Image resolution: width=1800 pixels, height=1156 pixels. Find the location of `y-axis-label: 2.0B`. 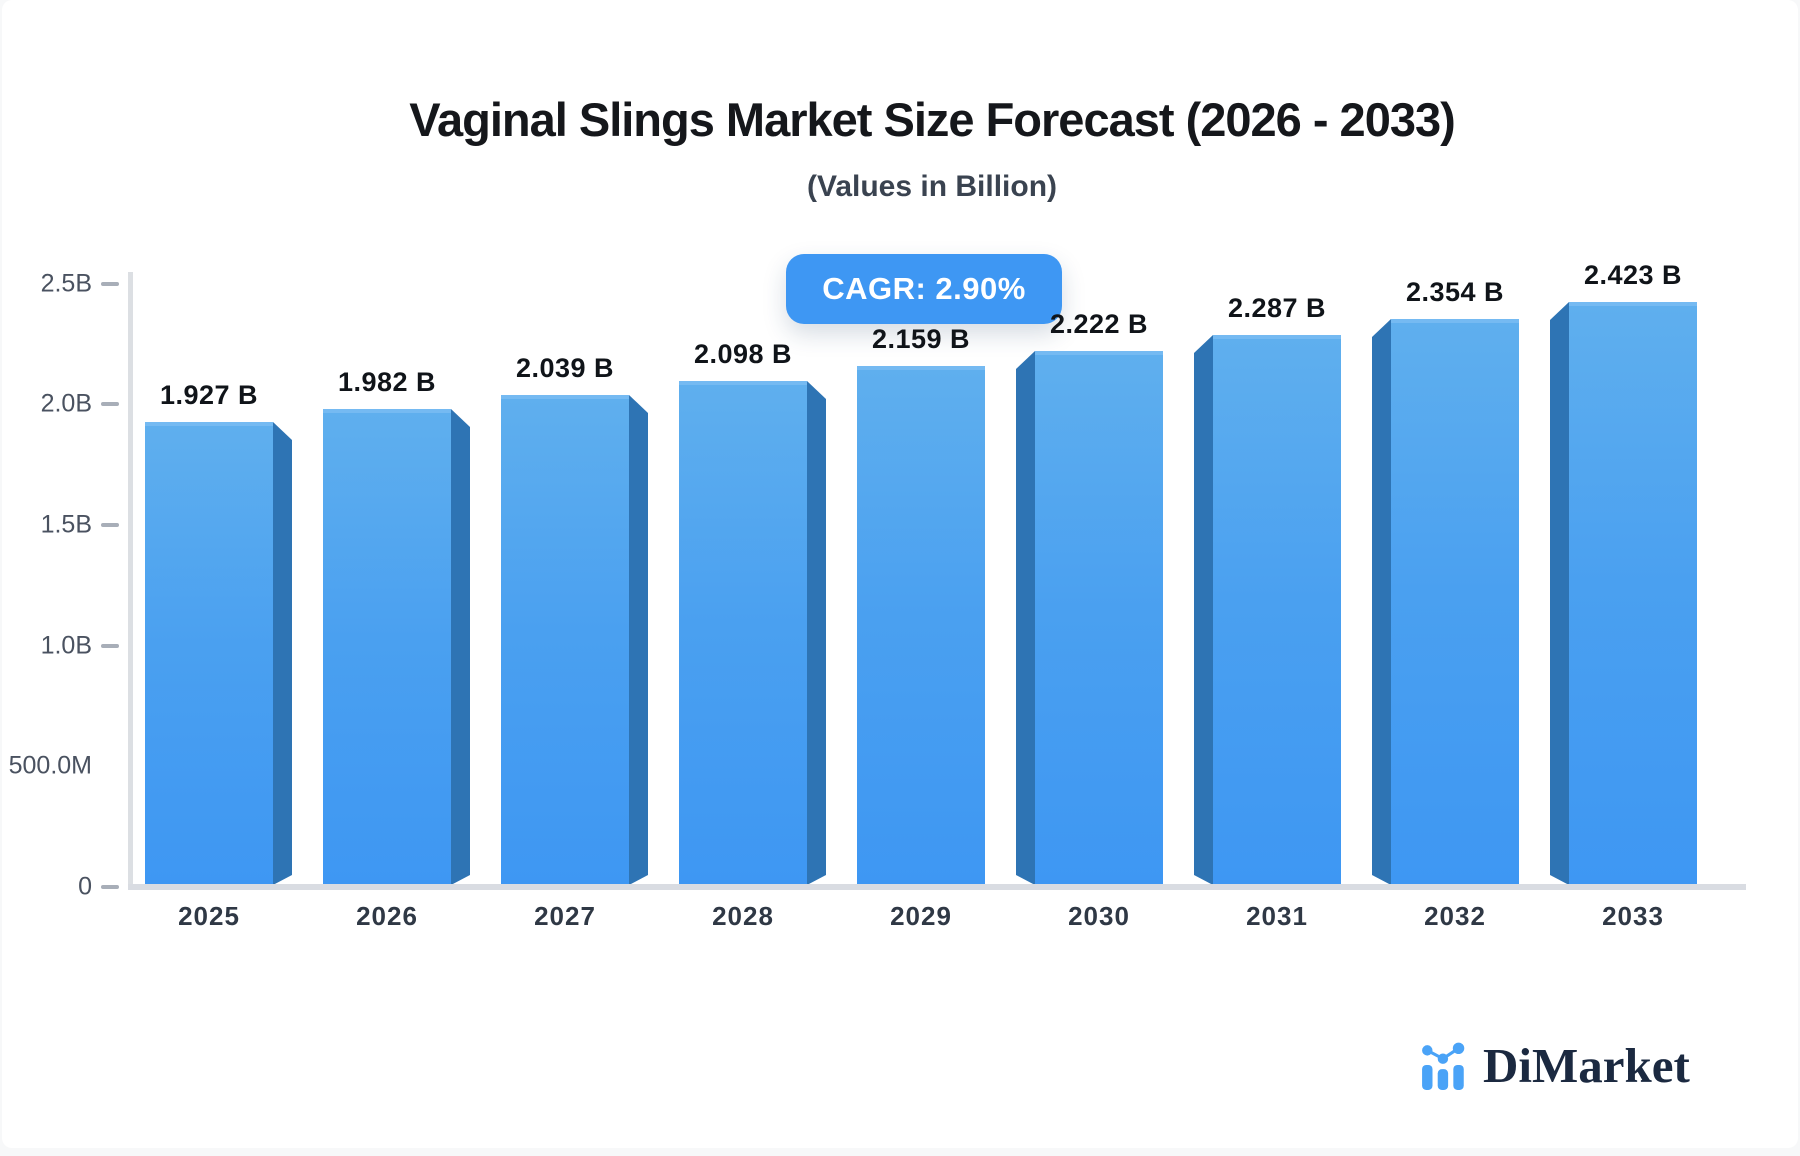

y-axis-label: 2.0B is located at coordinates (66, 403).